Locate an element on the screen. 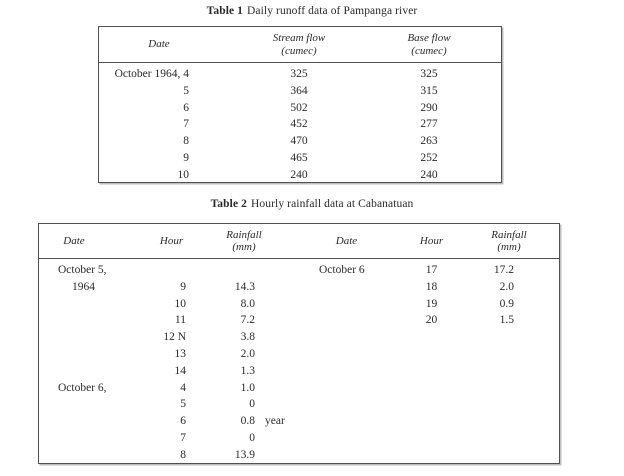  cell-stream-flow: 502 is located at coordinates (299, 107).